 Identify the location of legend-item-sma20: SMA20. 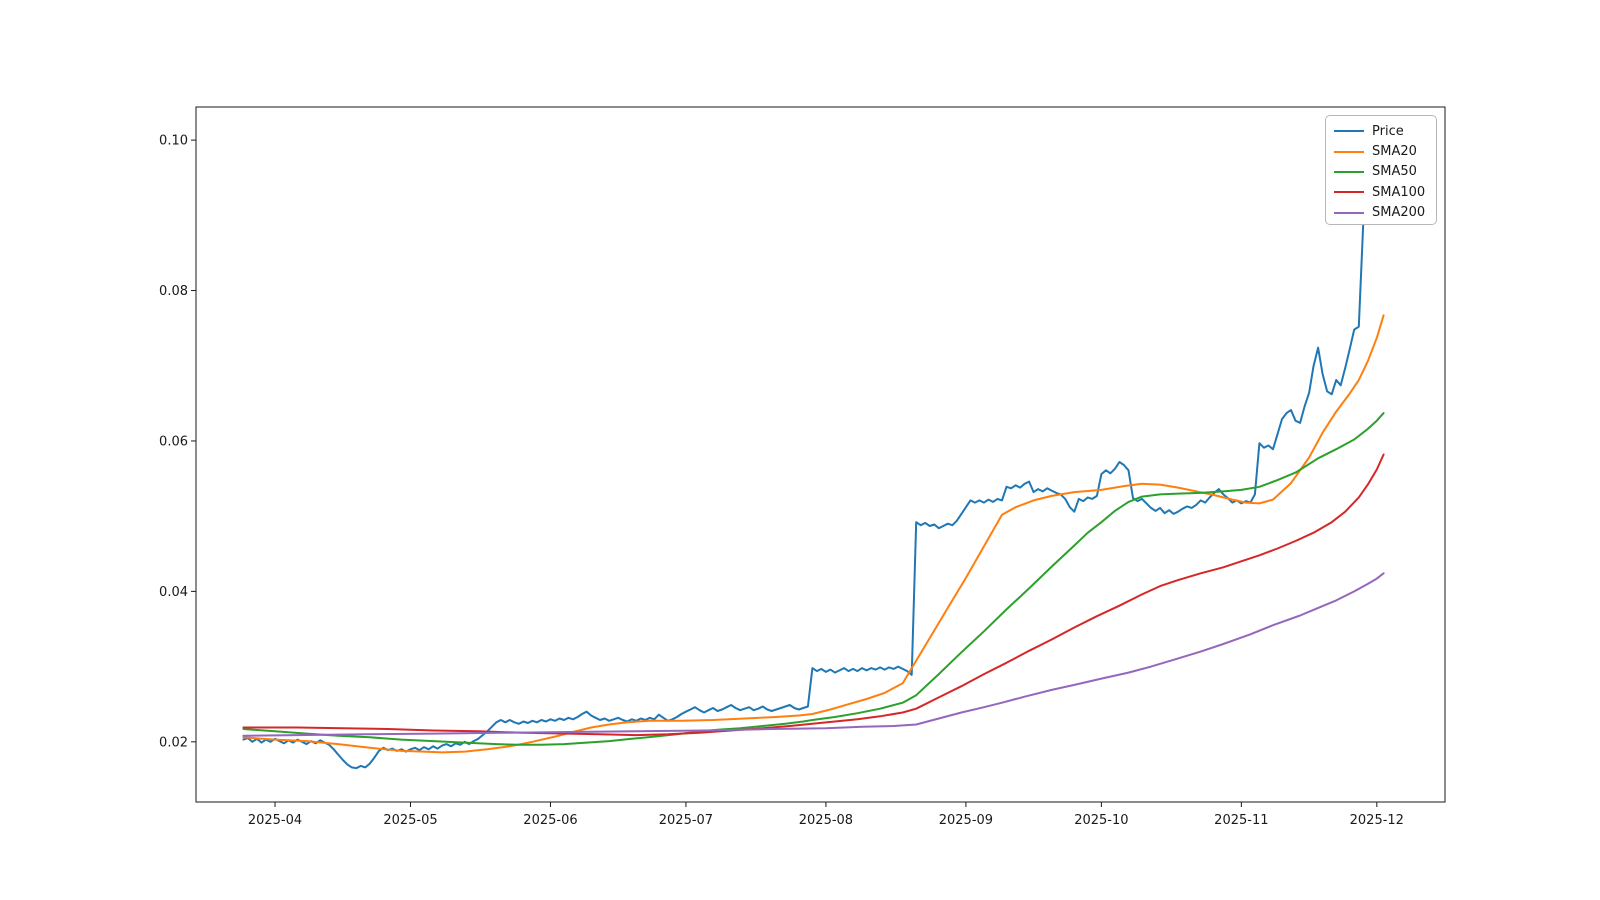
(1385, 151).